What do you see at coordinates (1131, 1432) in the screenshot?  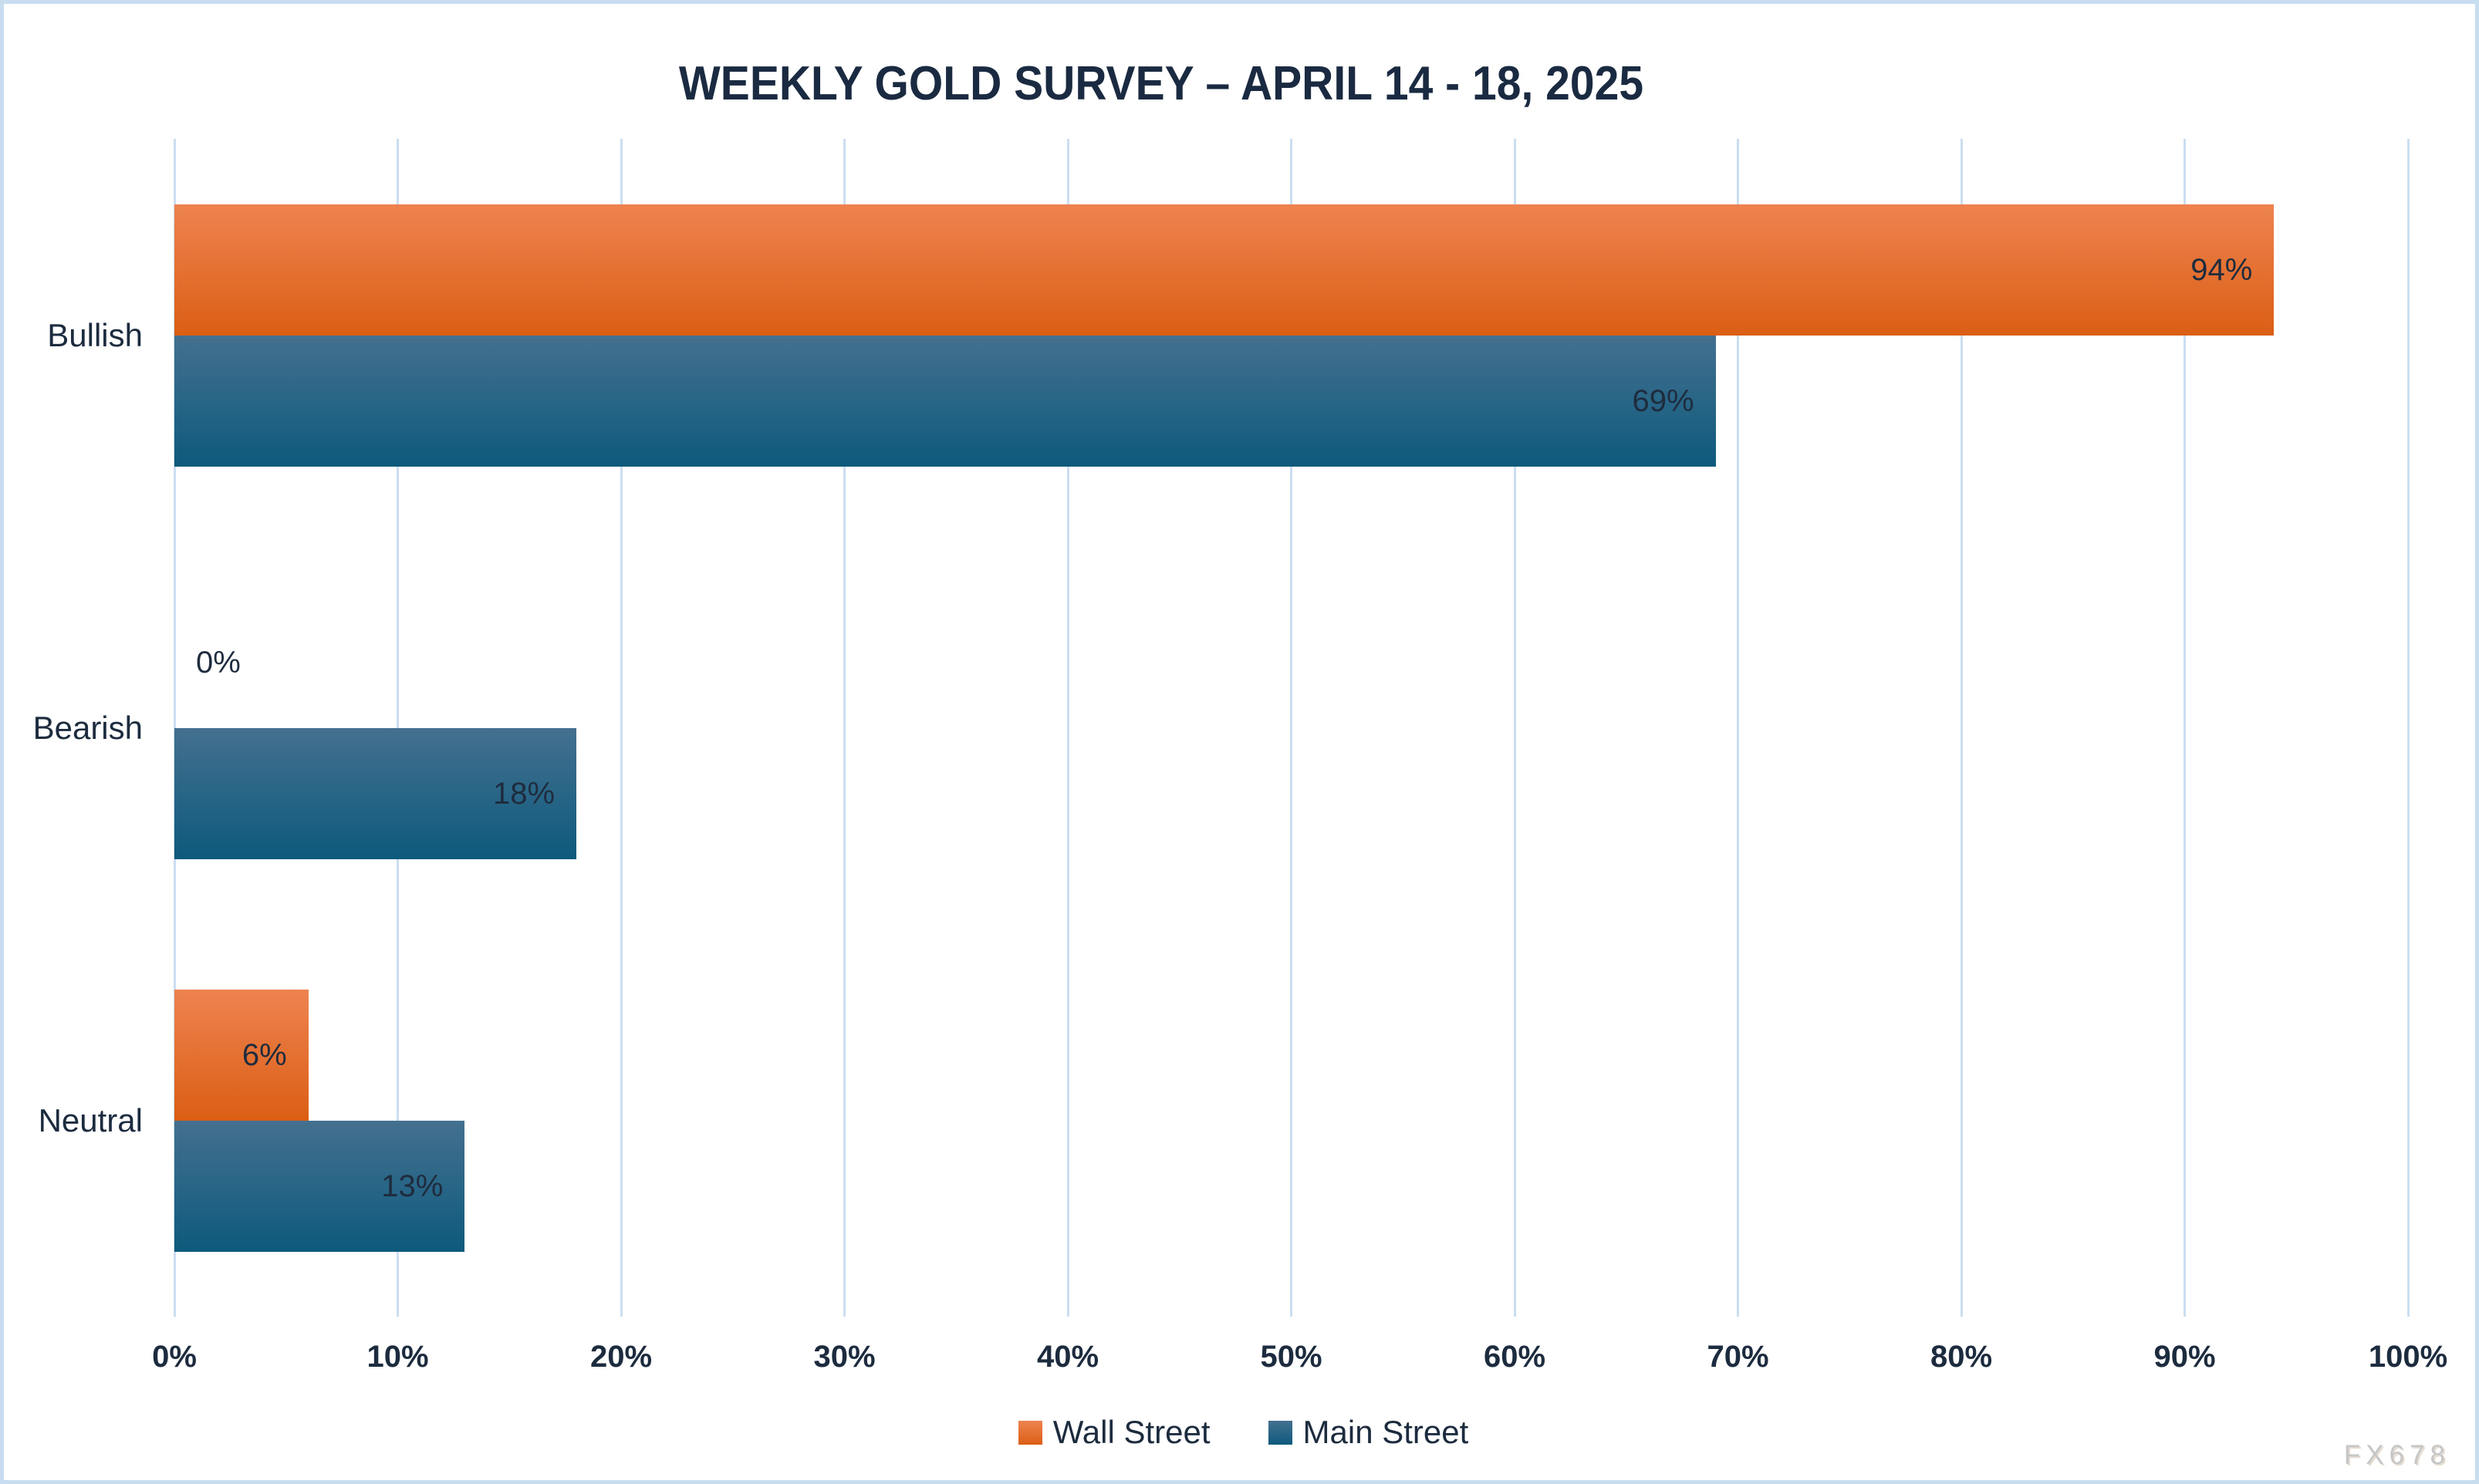 I see `wall-street-legend-label: Wall Street` at bounding box center [1131, 1432].